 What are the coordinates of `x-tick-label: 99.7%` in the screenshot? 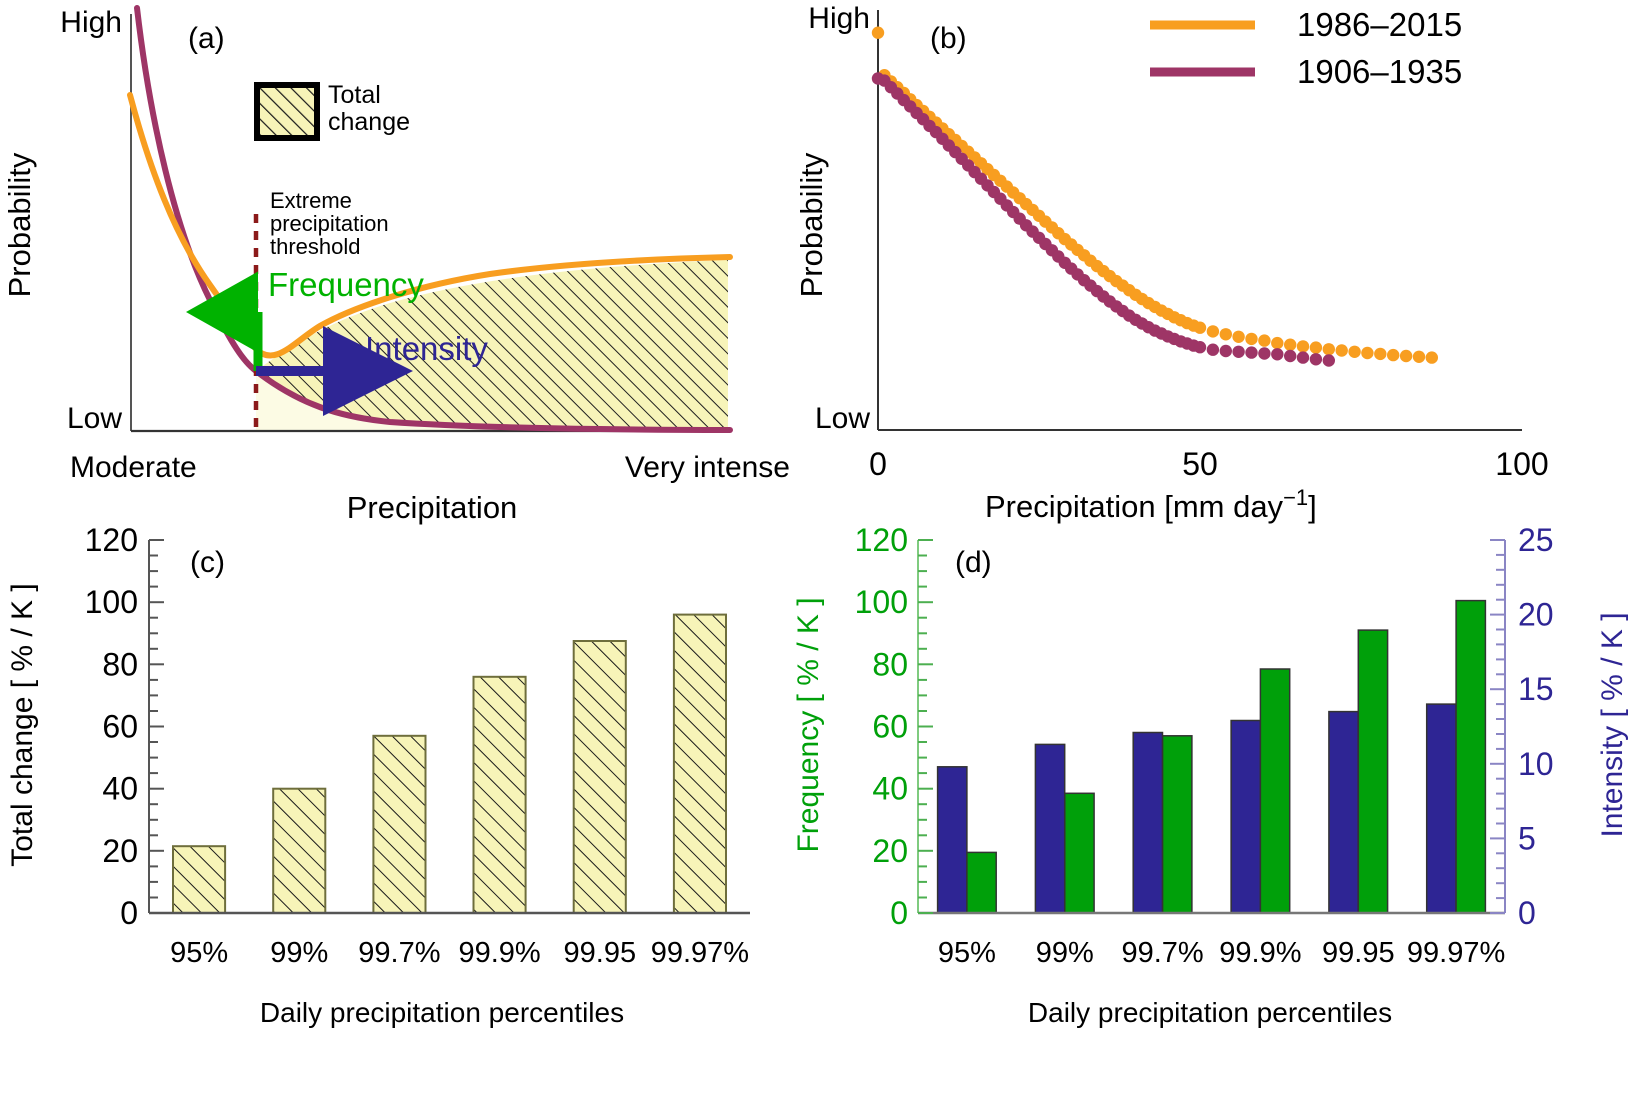 It's located at (1162, 953).